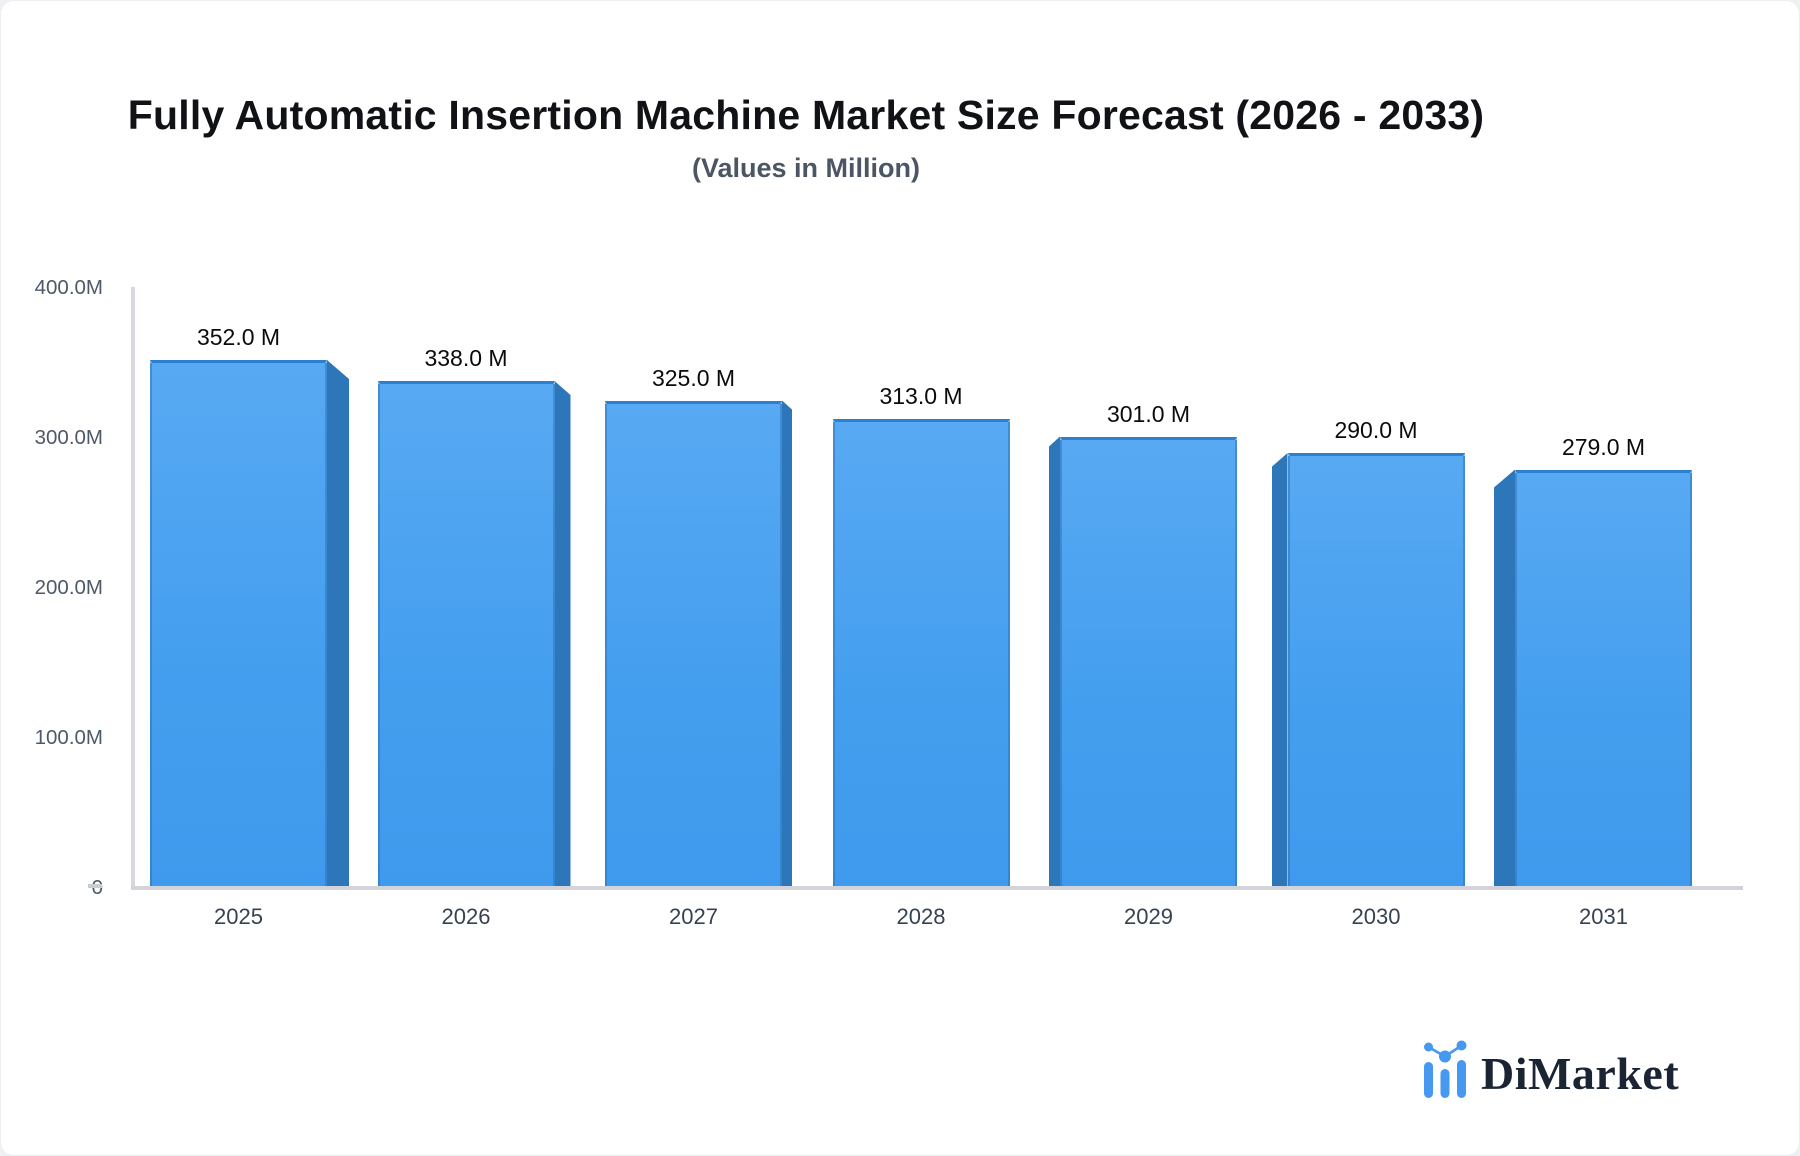 Image resolution: width=1800 pixels, height=1156 pixels. Describe the element at coordinates (466, 916) in the screenshot. I see `x-tick-label: 2026` at that location.